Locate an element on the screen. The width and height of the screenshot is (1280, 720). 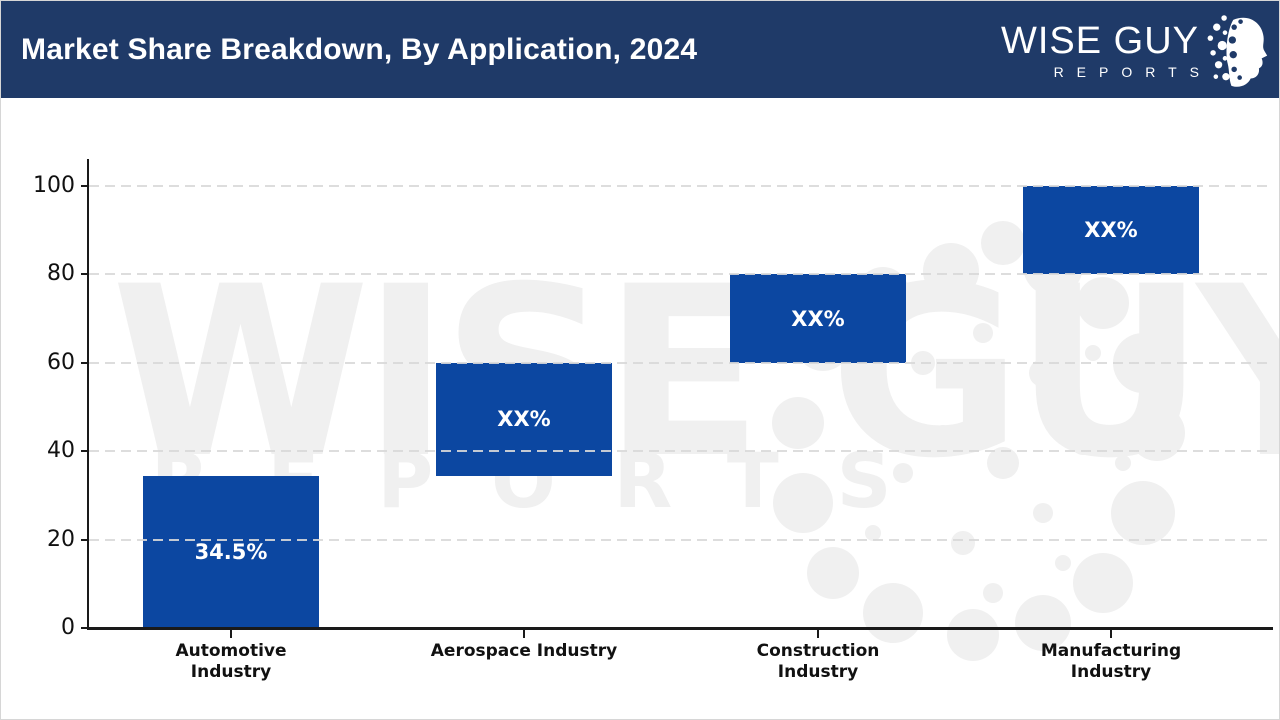
x-axis-category-label: Manufacturing Industry is located at coordinates (1111, 662).